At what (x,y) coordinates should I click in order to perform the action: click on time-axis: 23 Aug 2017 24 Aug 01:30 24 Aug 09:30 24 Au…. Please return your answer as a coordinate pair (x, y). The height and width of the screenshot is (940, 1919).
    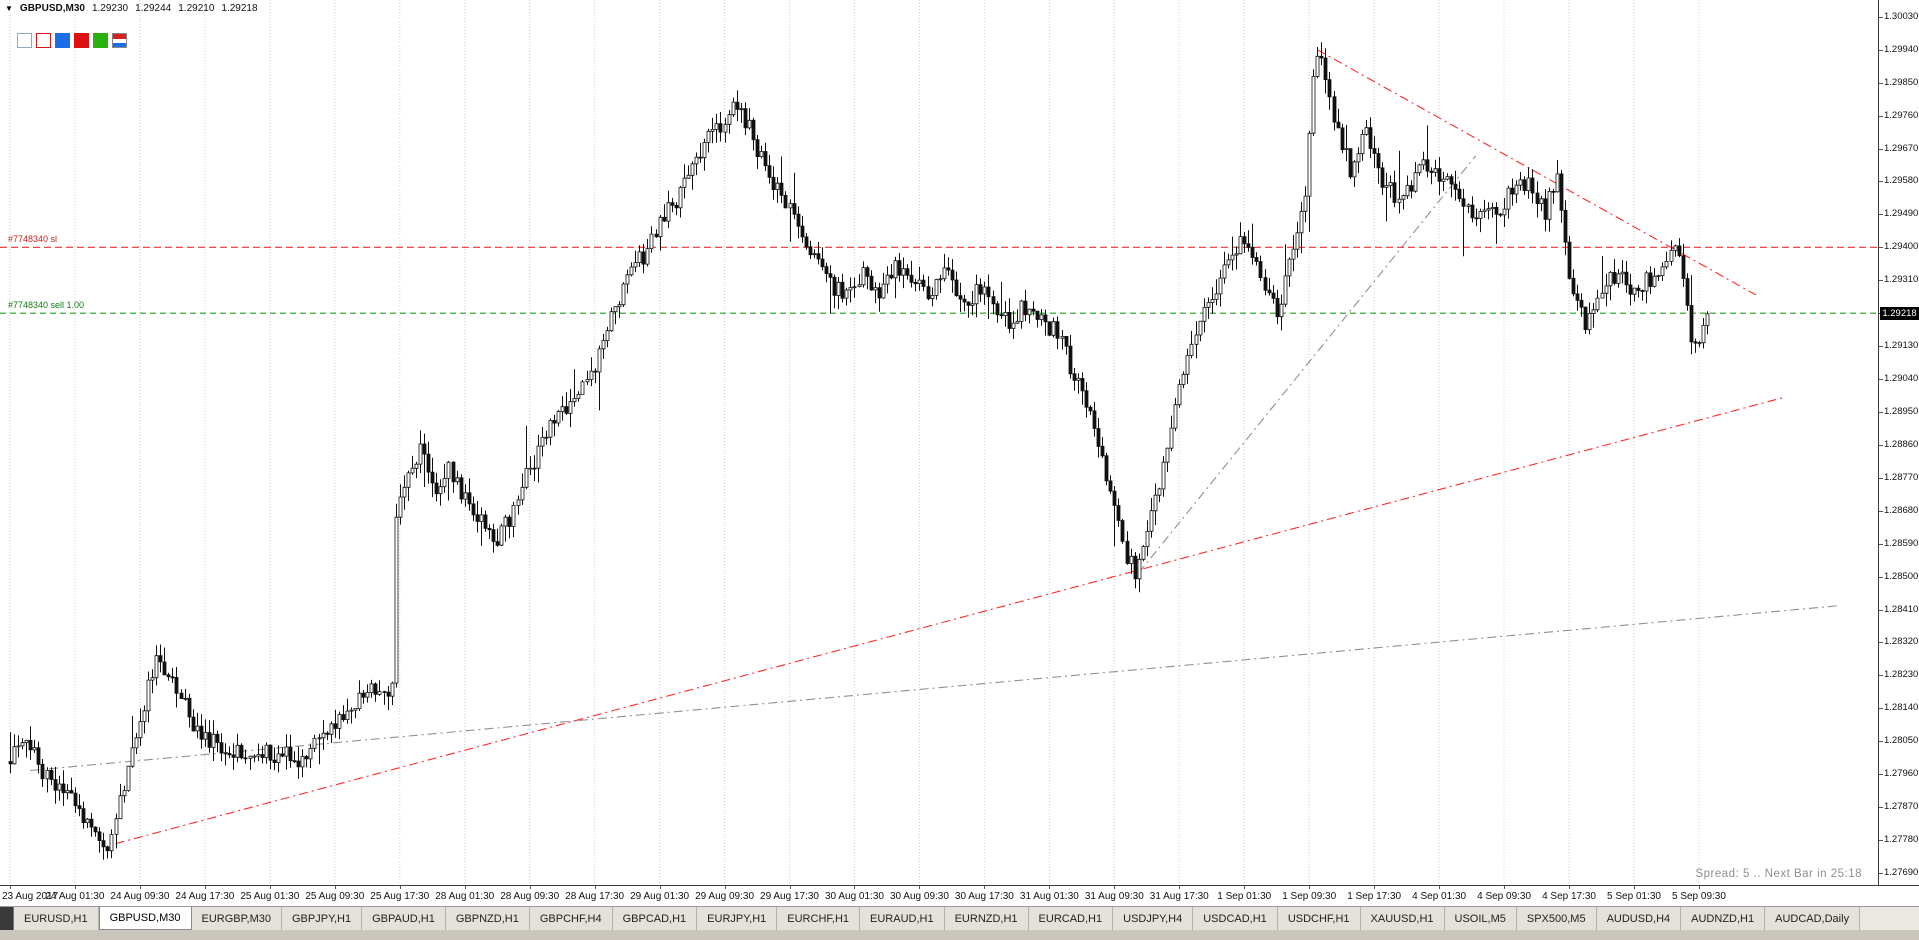
    Looking at the image, I should click on (959, 895).